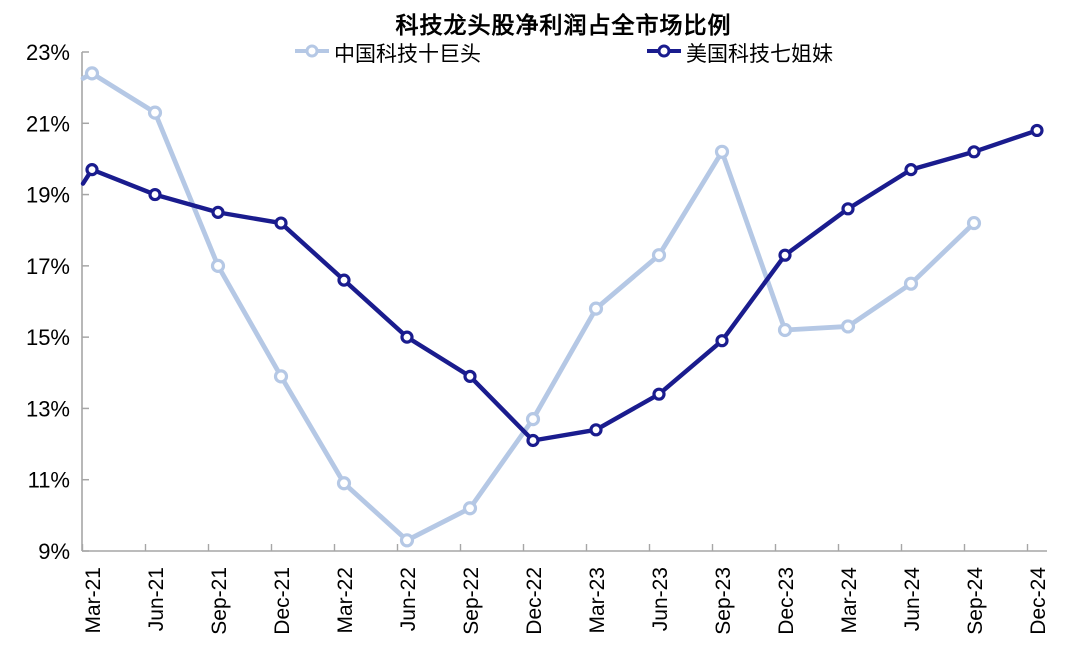  I want to click on legend-item-us-tech: 美国科技七姐妹, so click(739, 53).